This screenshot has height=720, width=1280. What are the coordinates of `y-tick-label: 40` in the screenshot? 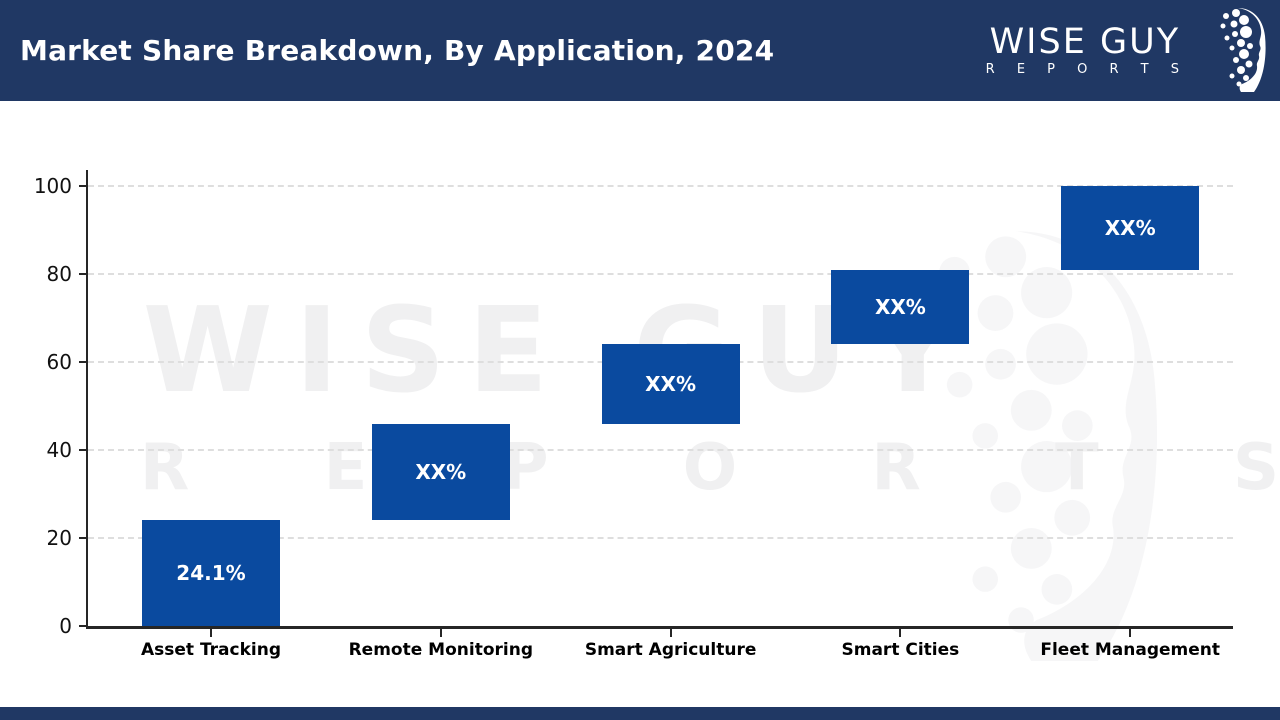 It's located at (59, 450).